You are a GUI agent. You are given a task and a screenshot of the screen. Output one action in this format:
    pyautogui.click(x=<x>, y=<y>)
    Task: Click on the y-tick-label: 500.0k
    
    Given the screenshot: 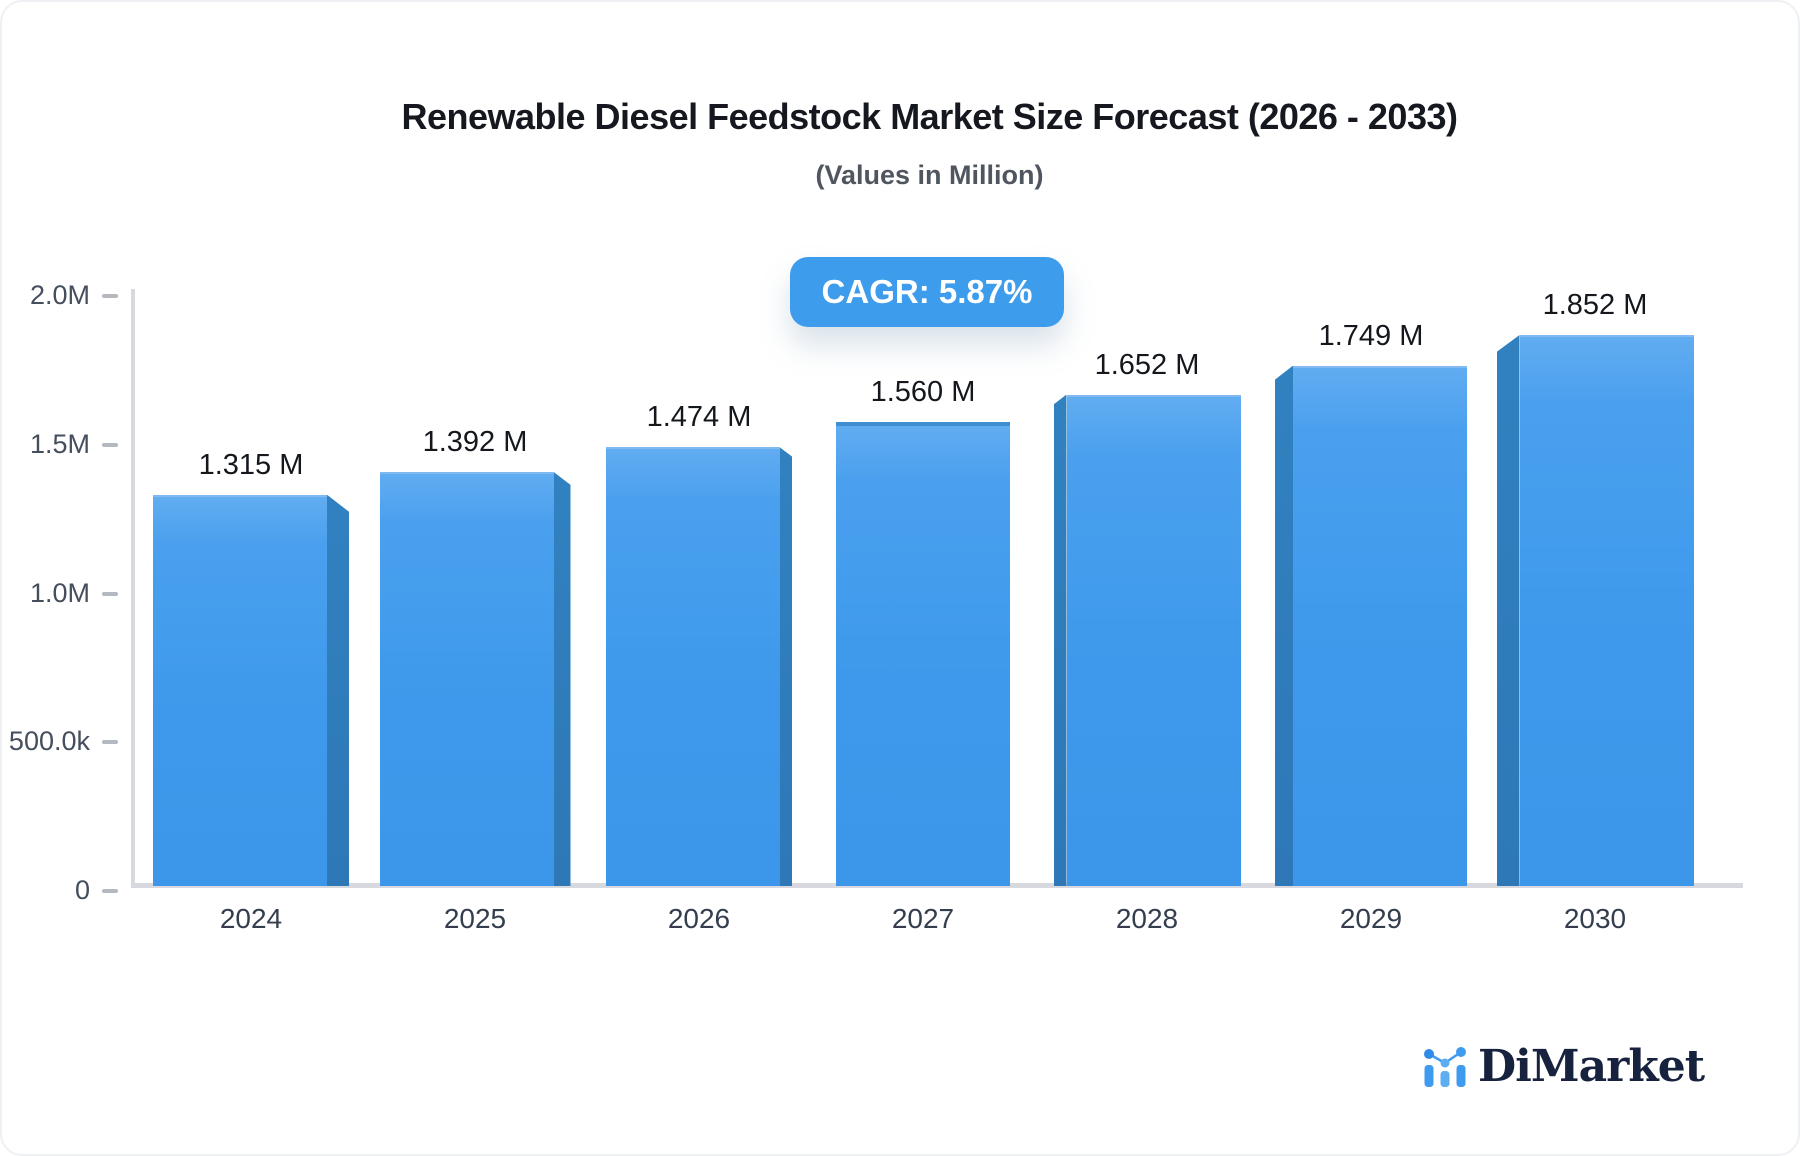 What is the action you would take?
    pyautogui.click(x=49, y=741)
    